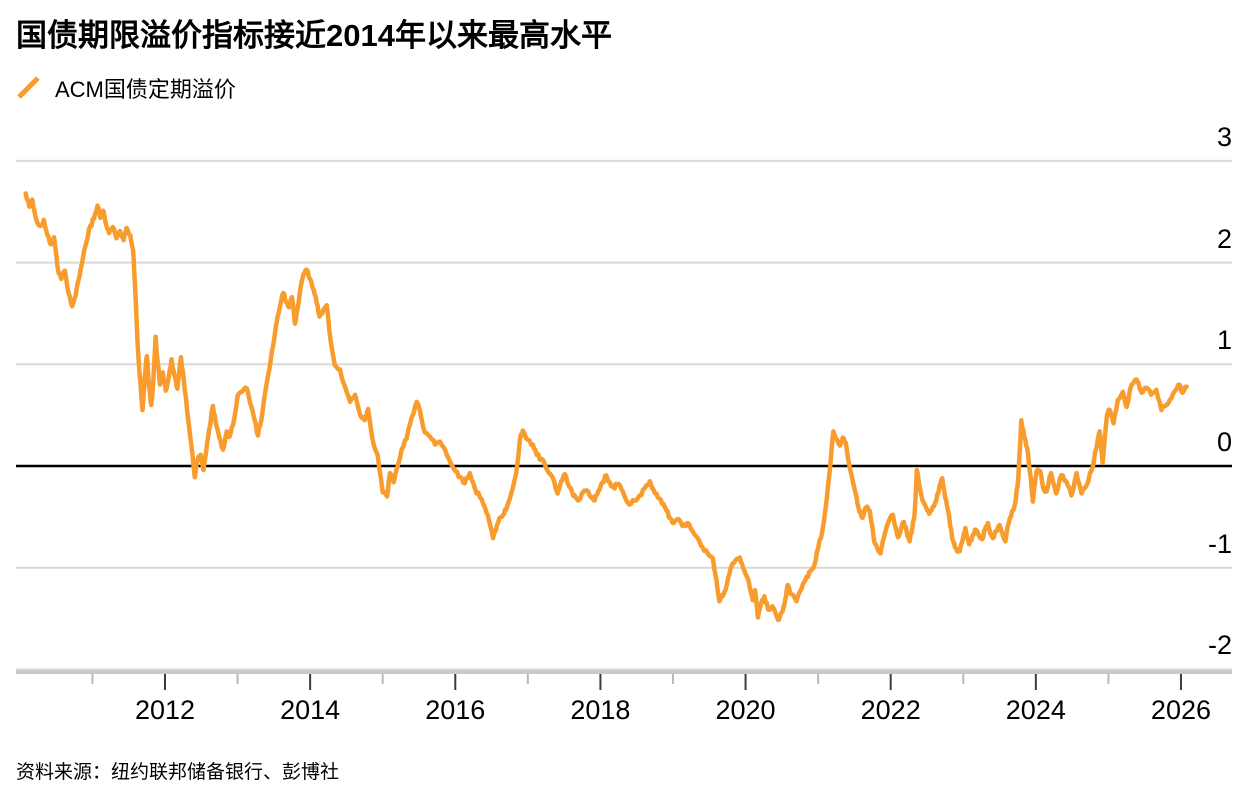 The height and width of the screenshot is (796, 1252). I want to click on x-axis-line, so click(624, 672).